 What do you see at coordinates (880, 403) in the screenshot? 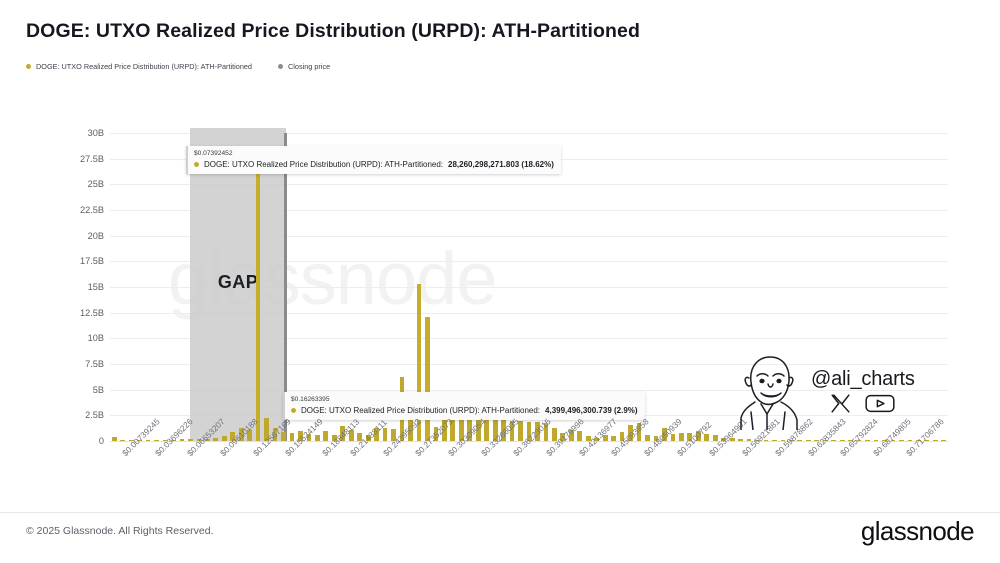
I see `youtube-icon` at bounding box center [880, 403].